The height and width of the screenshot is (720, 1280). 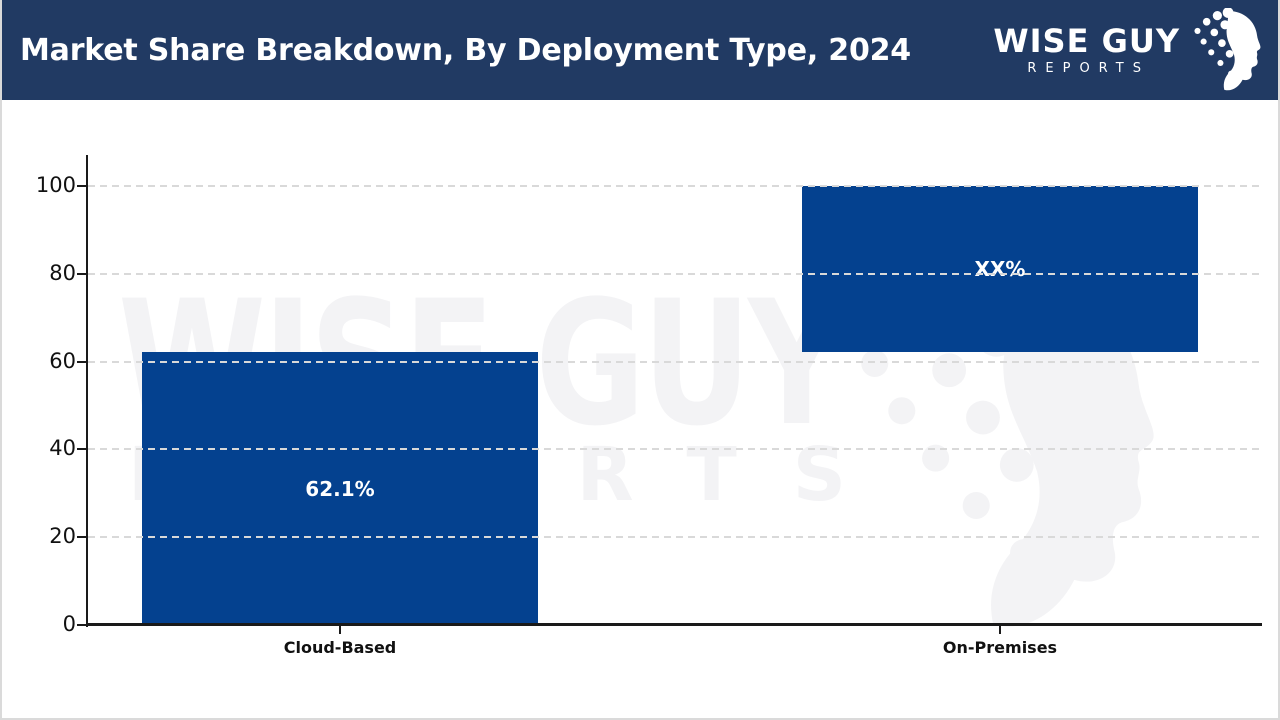 What do you see at coordinates (62, 448) in the screenshot?
I see `y-tick-label-40: 40` at bounding box center [62, 448].